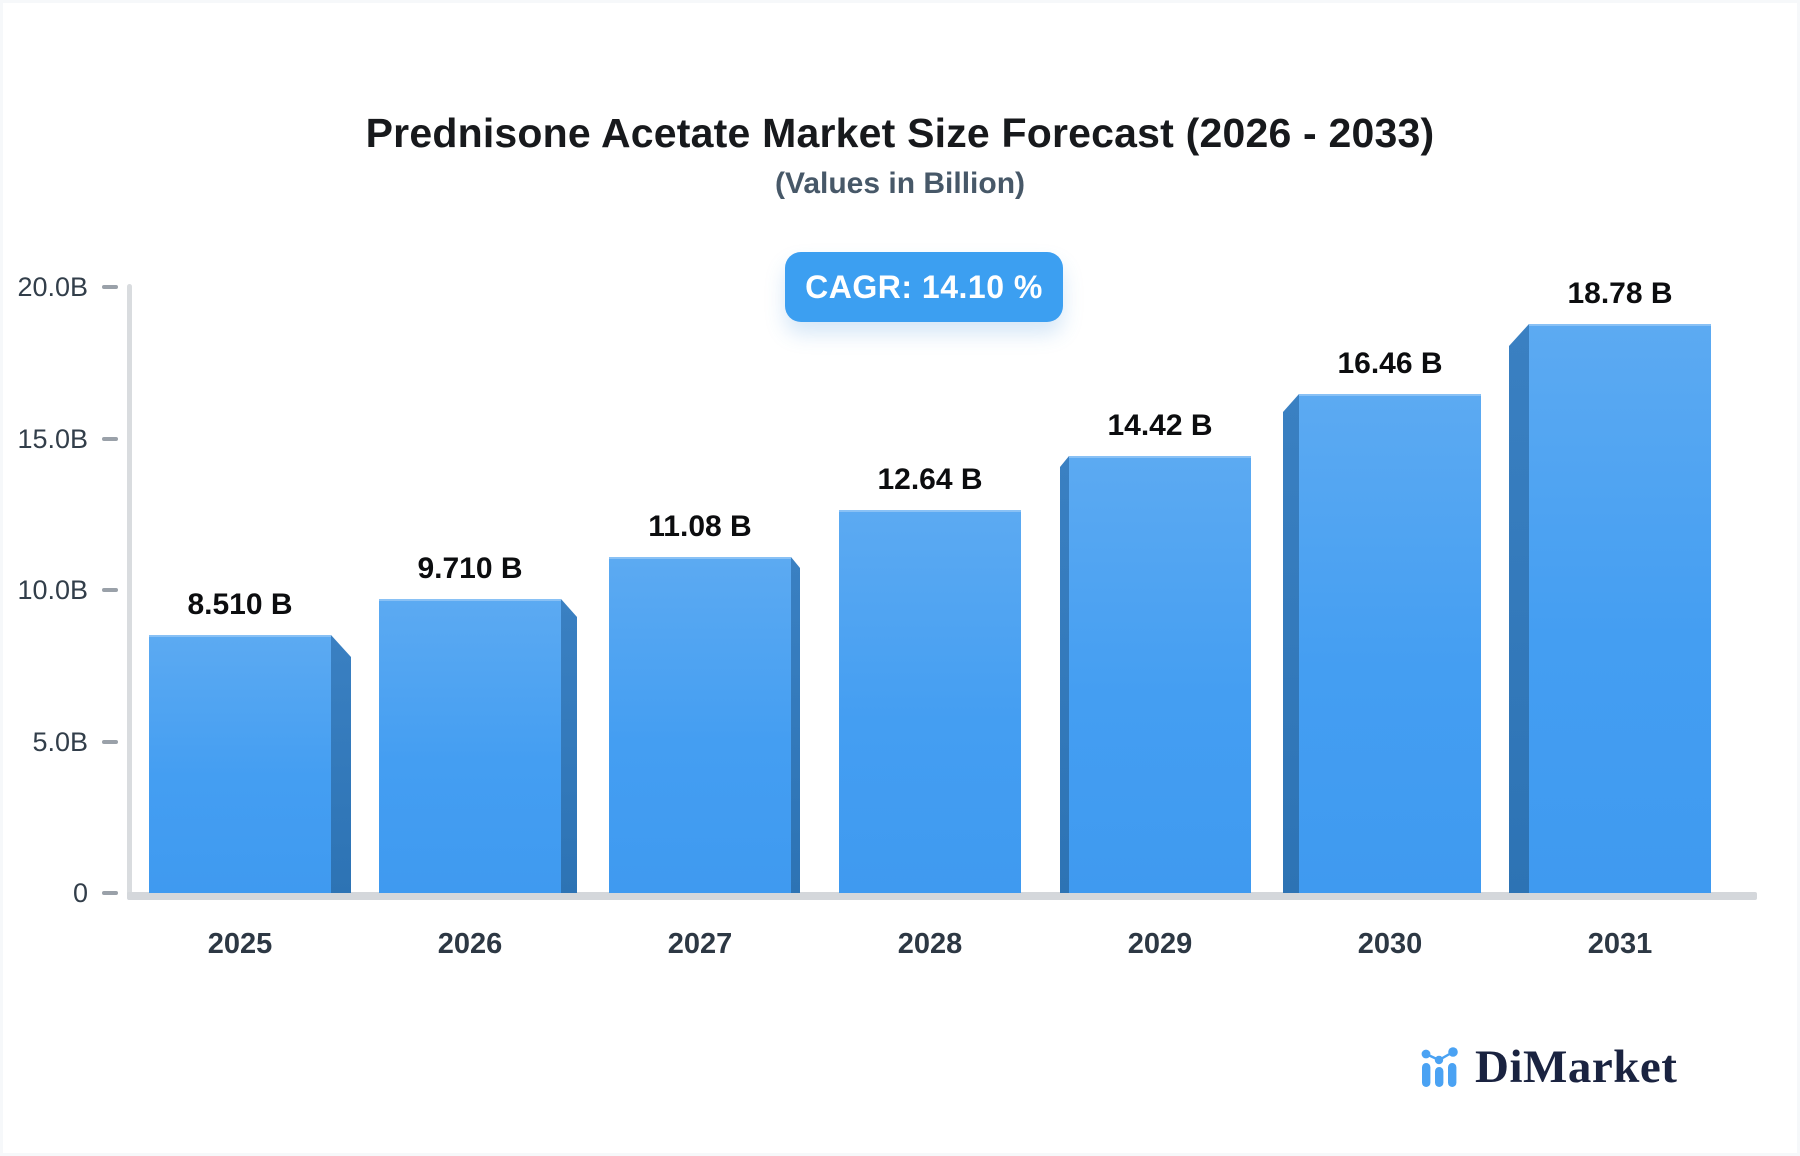 This screenshot has width=1800, height=1156. I want to click on bar-value-label: 14.42 B, so click(1160, 425).